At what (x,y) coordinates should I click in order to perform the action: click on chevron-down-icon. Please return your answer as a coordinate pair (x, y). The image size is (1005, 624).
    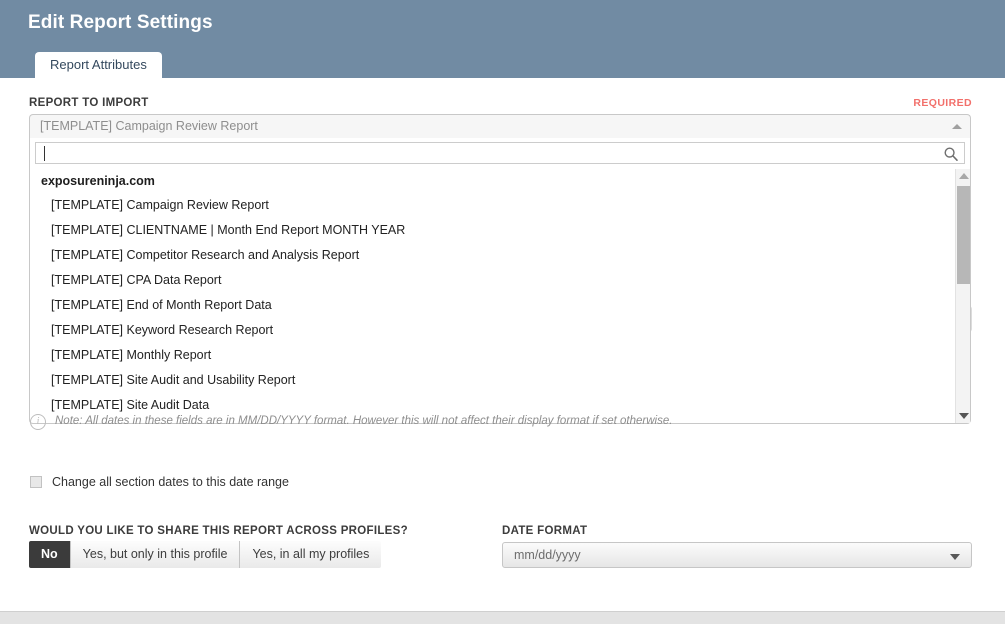
    Looking at the image, I should click on (955, 557).